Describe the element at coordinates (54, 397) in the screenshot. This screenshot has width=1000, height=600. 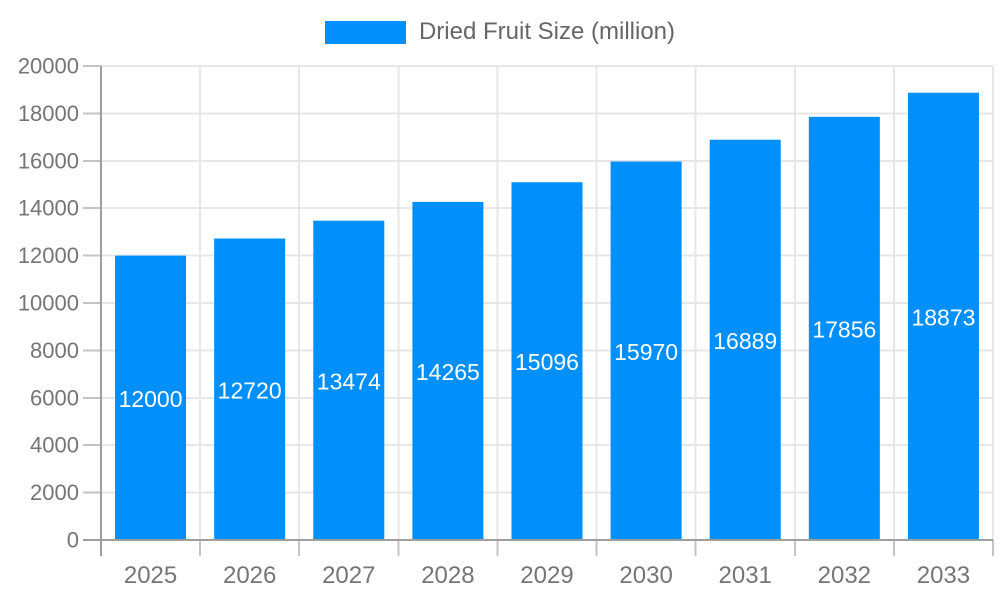
I see `y-axis-label: 6000` at that location.